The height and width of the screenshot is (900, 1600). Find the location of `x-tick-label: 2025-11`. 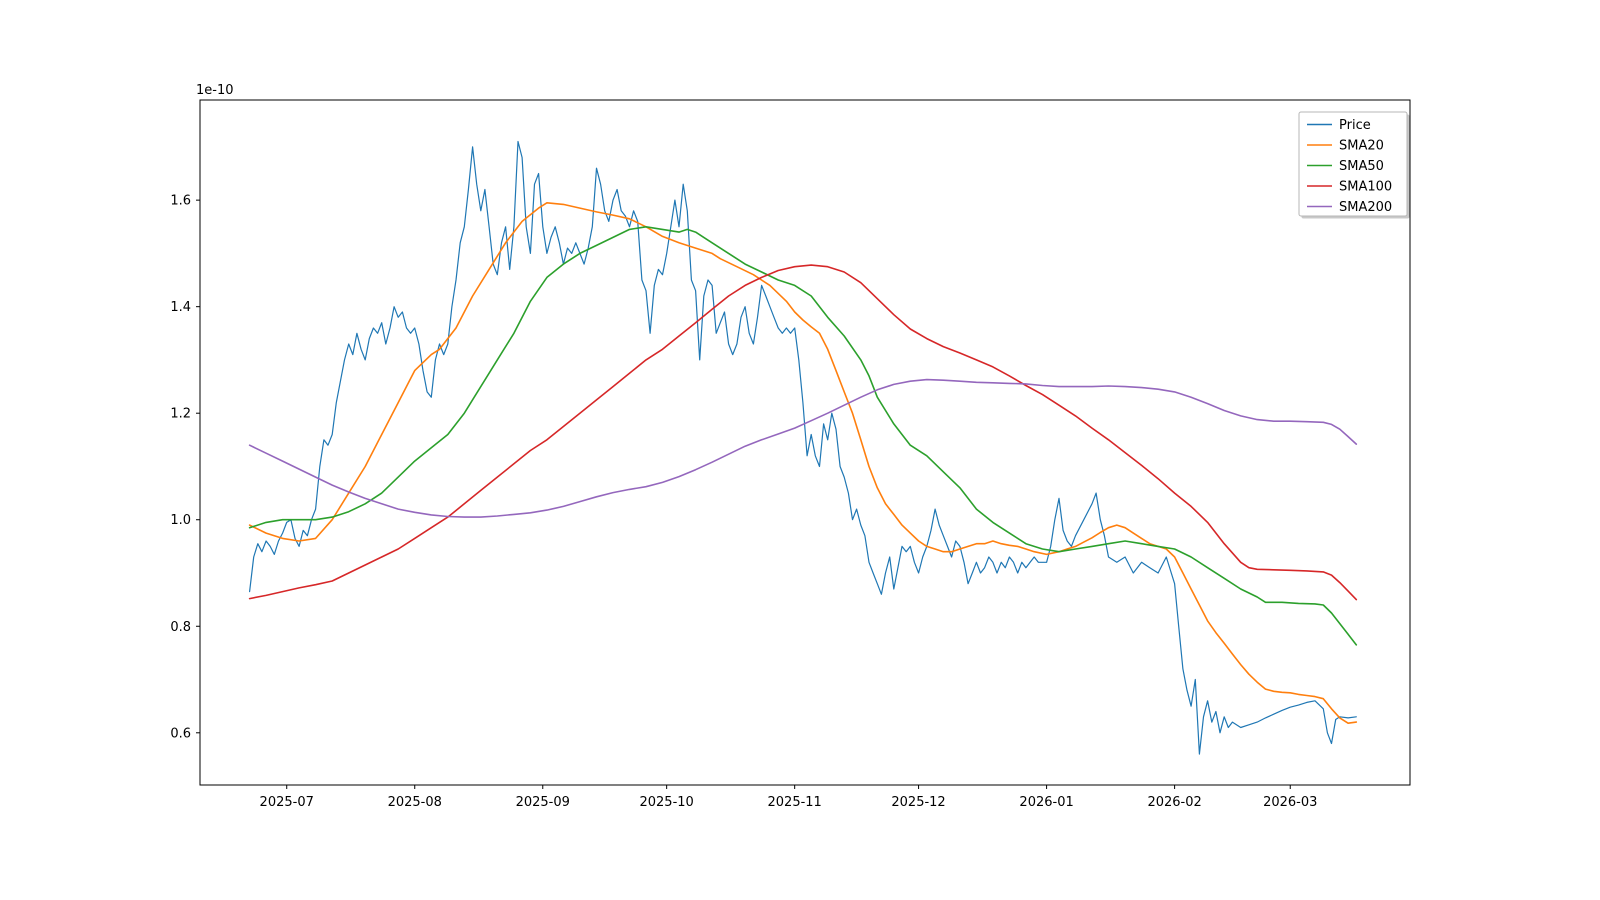

x-tick-label: 2025-11 is located at coordinates (795, 802).